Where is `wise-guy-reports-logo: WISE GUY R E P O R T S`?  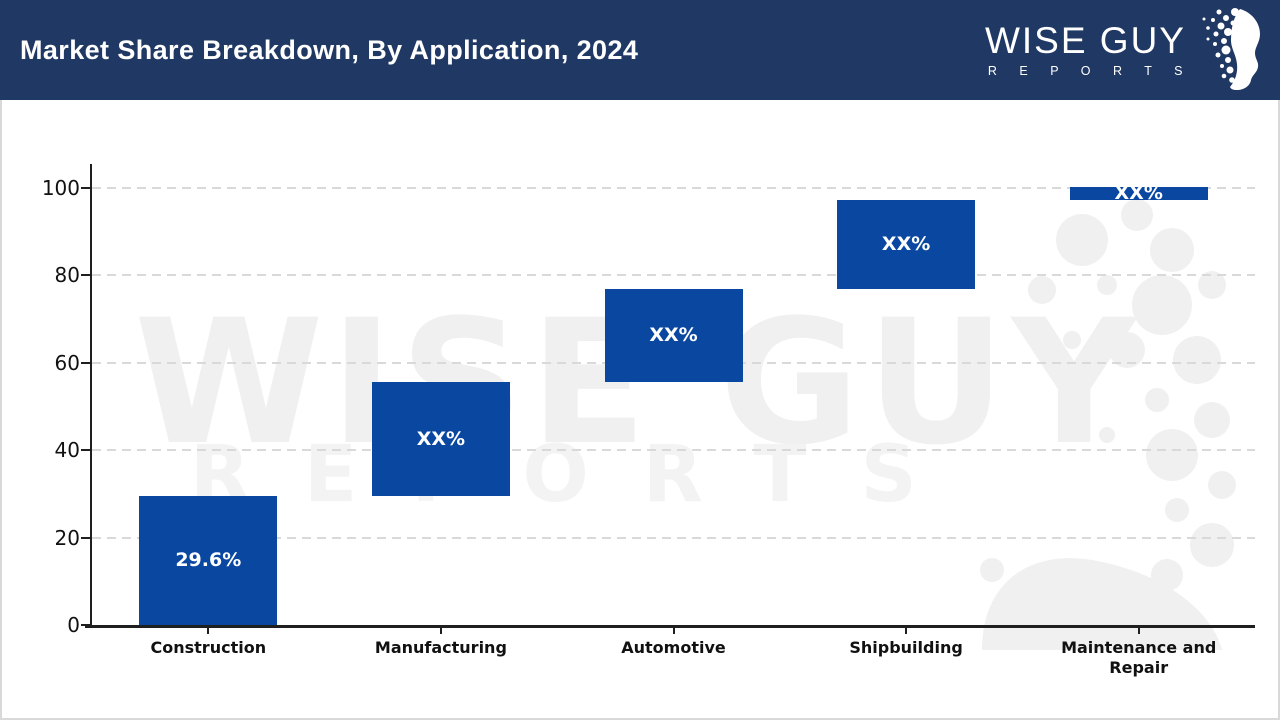
wise-guy-reports-logo: WISE GUY R E P O R T S is located at coordinates (1123, 50).